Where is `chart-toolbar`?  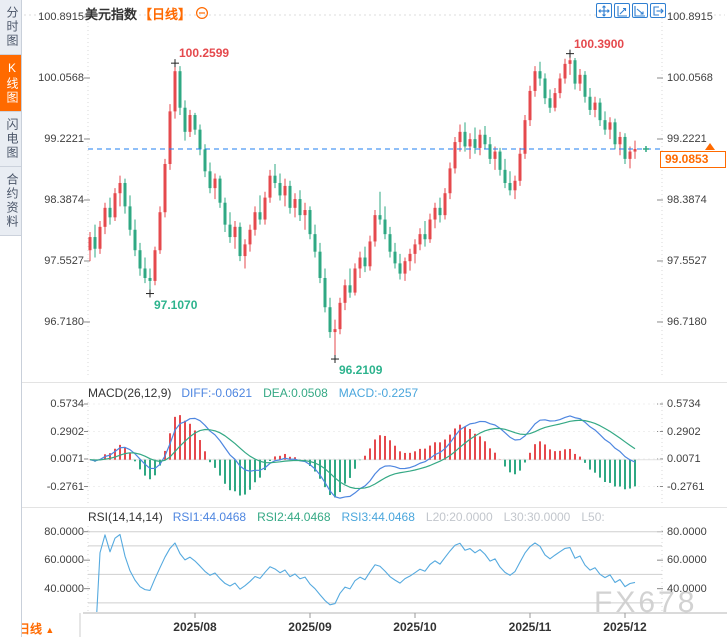
chart-toolbar is located at coordinates (630, 10).